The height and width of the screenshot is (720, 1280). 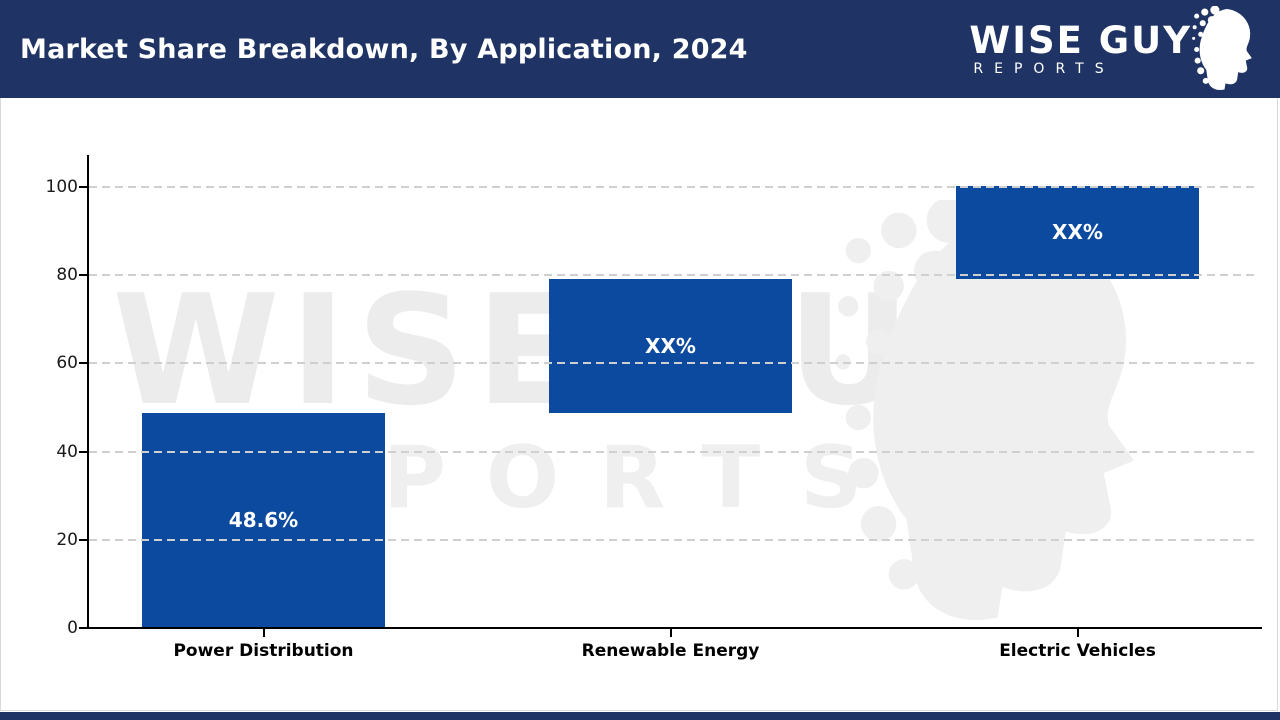 What do you see at coordinates (67, 539) in the screenshot?
I see `y-tick-label: 20` at bounding box center [67, 539].